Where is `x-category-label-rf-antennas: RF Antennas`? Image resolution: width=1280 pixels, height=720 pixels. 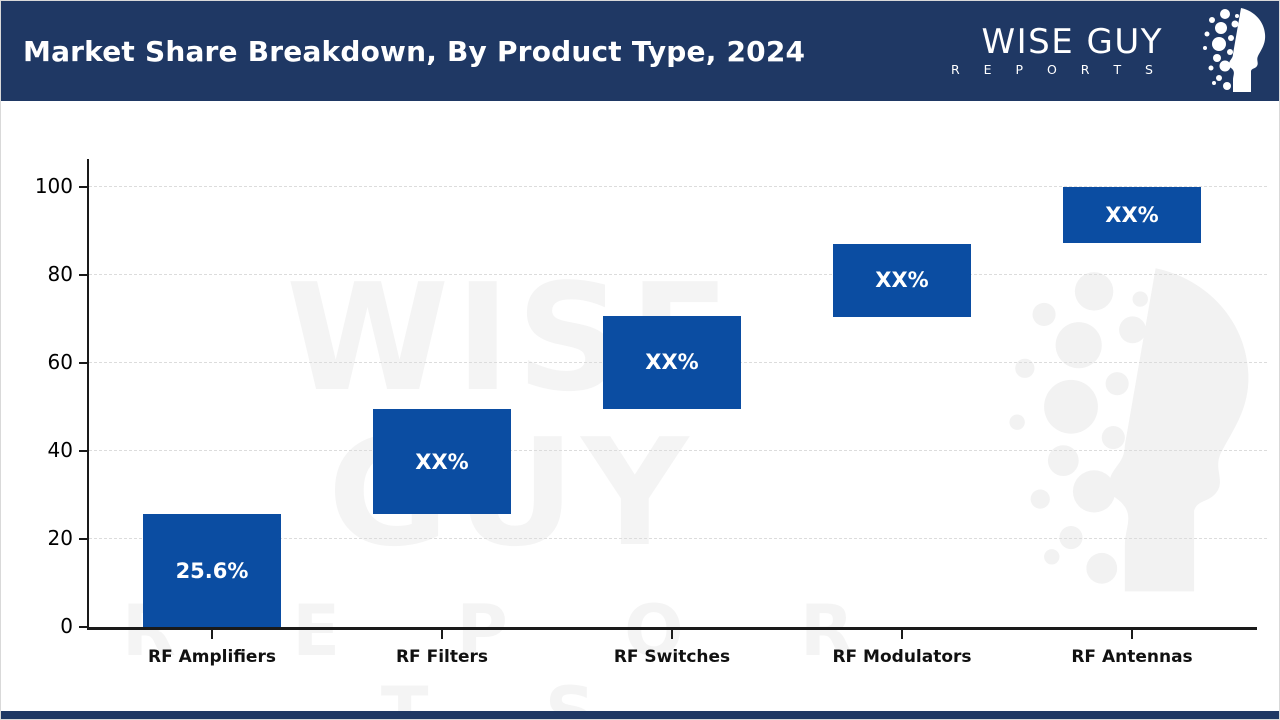
x-category-label-rf-antennas: RF Antennas is located at coordinates (1132, 657).